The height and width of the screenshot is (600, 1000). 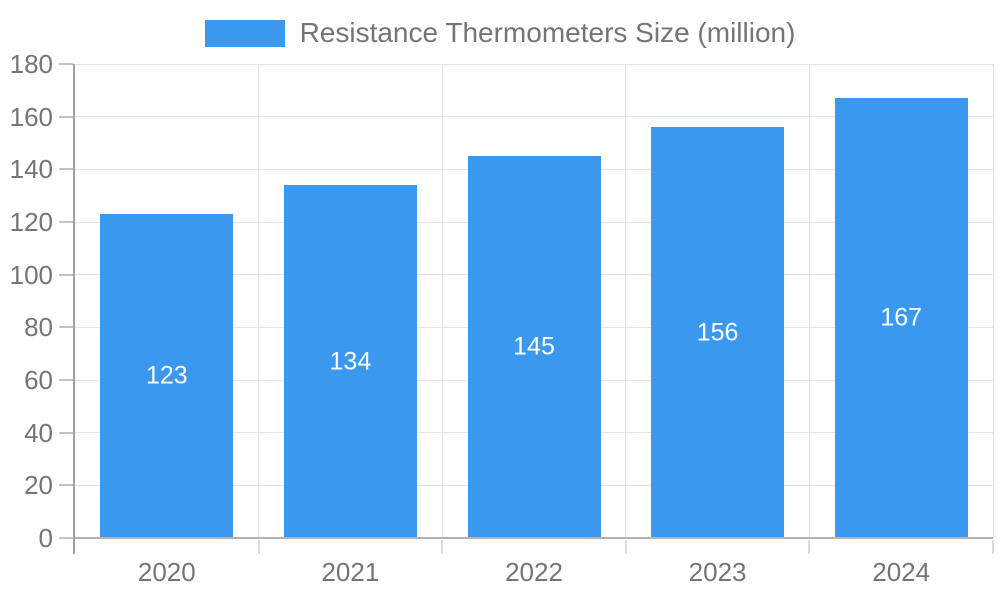 I want to click on y-axis-label: 140, so click(x=31, y=169).